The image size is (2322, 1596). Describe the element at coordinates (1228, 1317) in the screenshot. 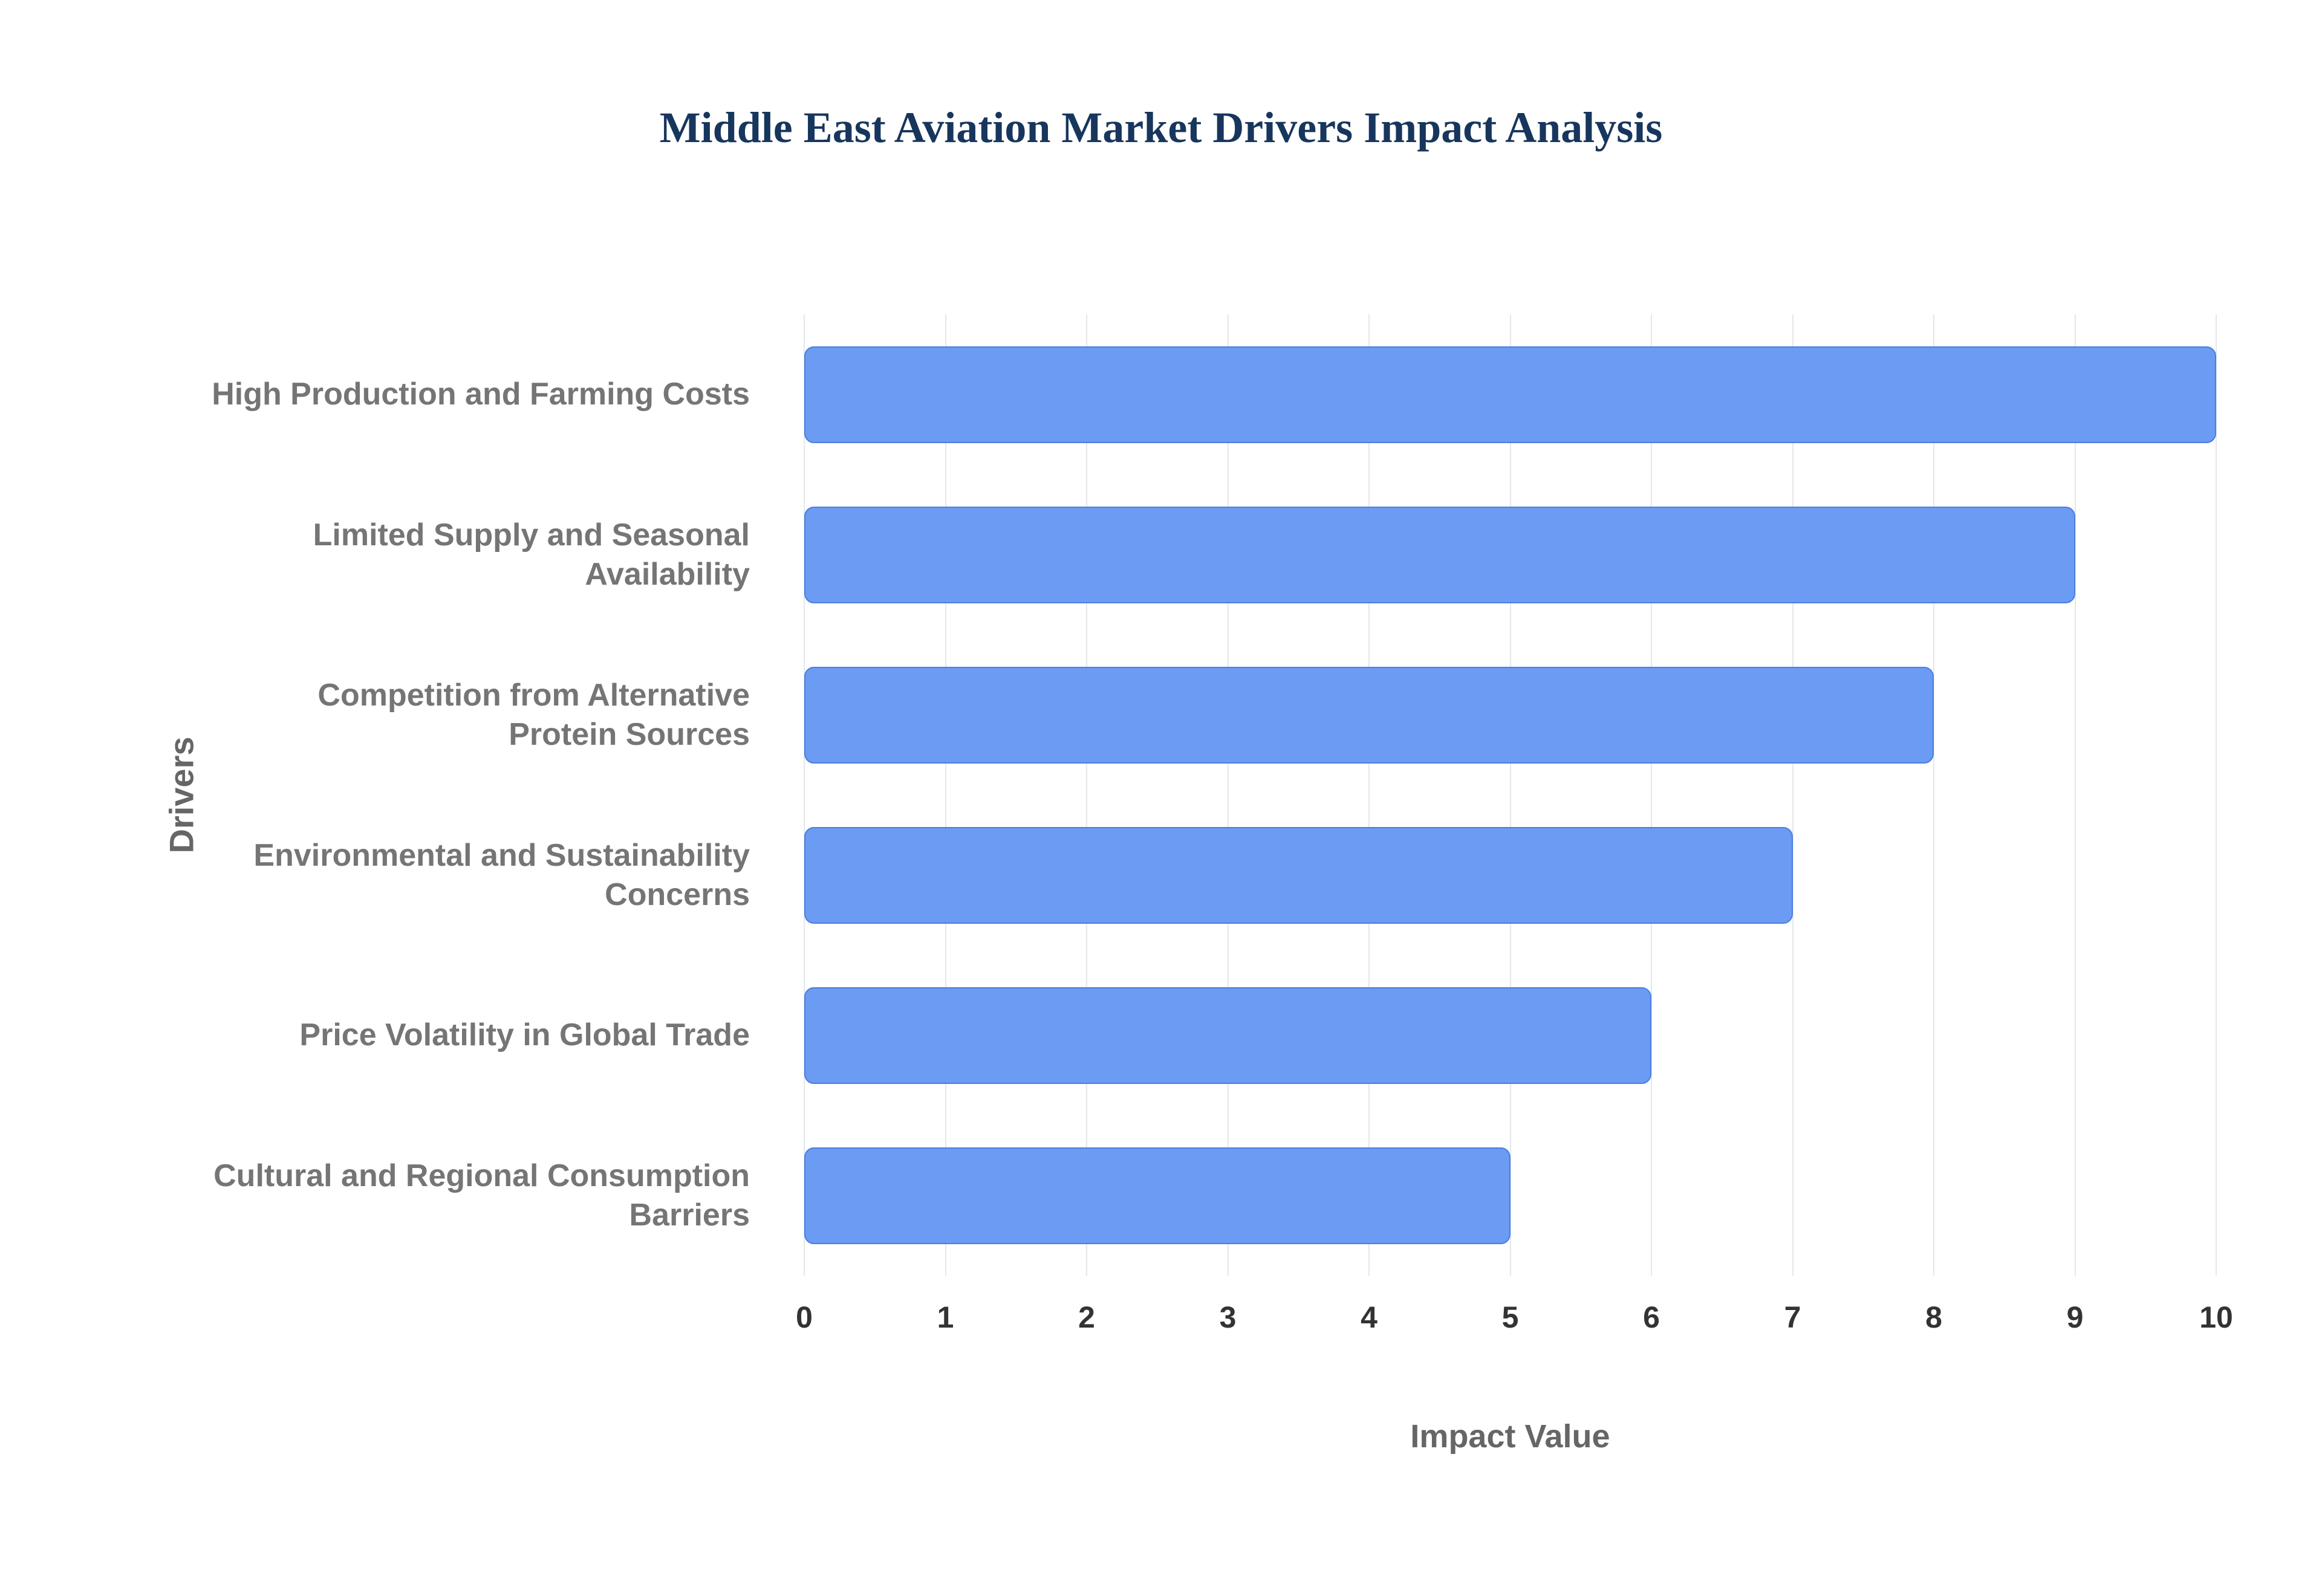

I see `x-tick-label: 3` at that location.